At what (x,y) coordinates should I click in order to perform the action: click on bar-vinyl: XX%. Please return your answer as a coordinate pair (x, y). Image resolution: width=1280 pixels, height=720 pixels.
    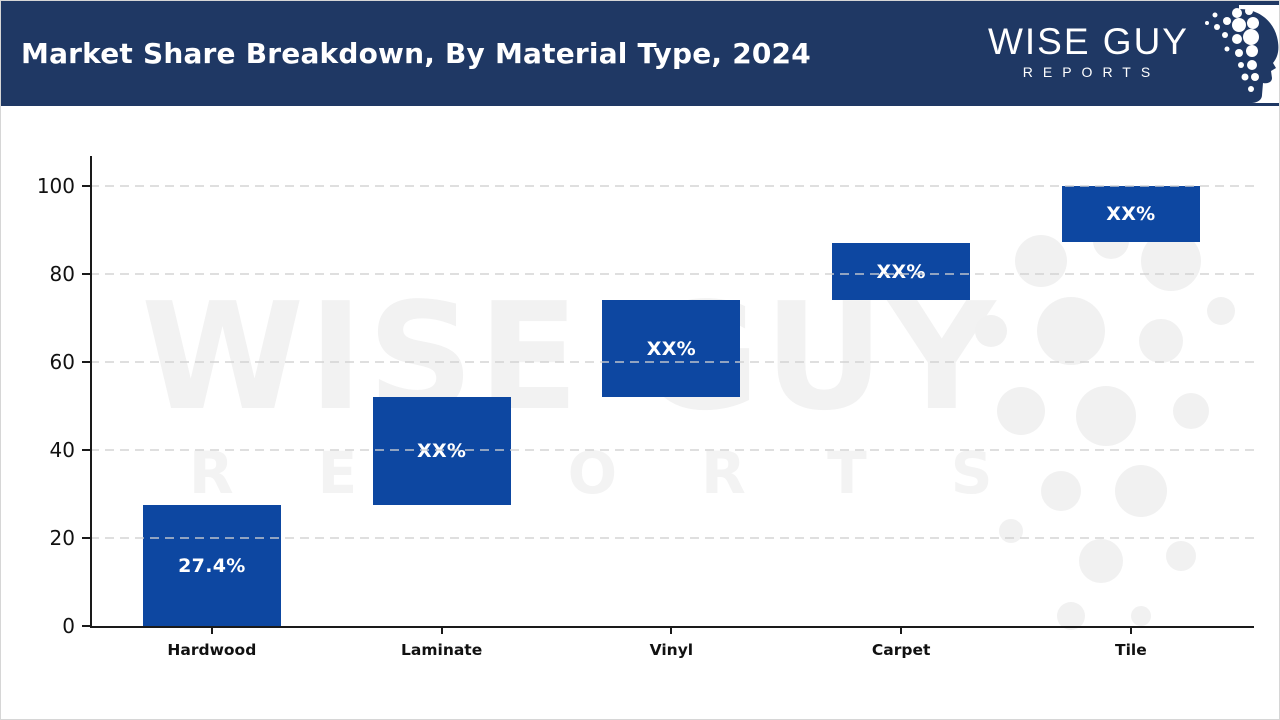
    Looking at the image, I should click on (671, 349).